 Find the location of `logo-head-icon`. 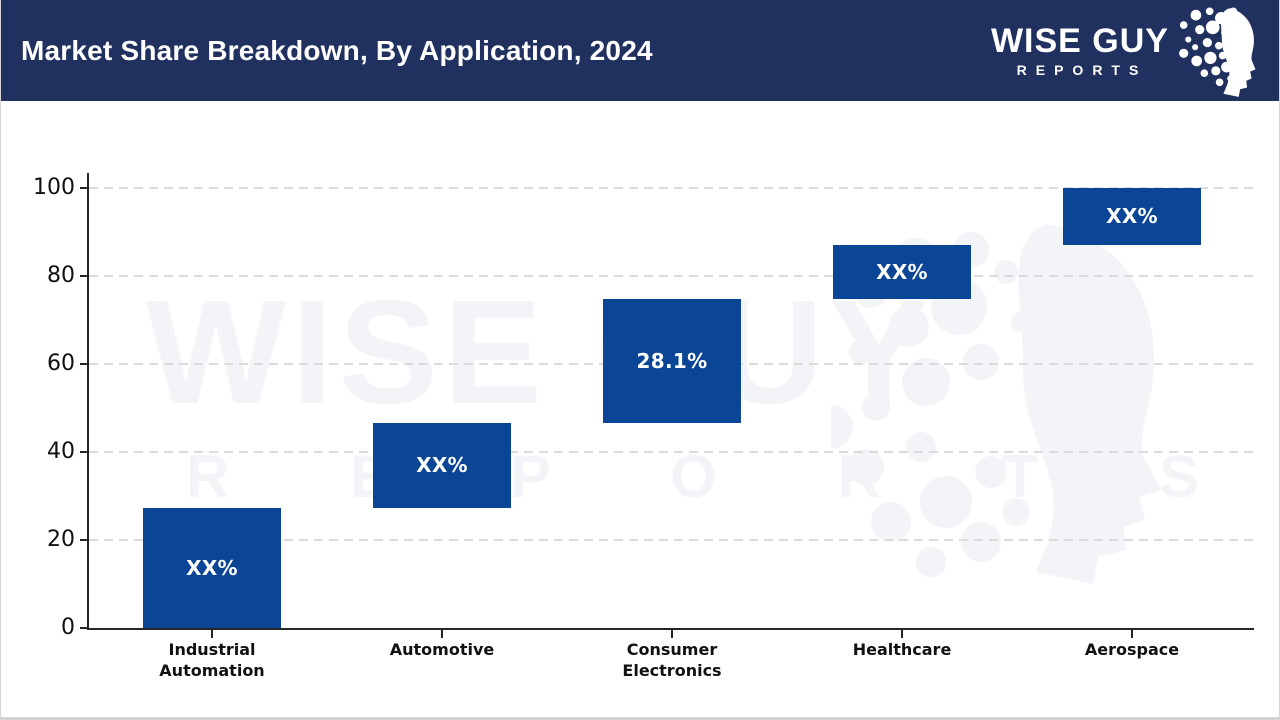

logo-head-icon is located at coordinates (1217, 51).